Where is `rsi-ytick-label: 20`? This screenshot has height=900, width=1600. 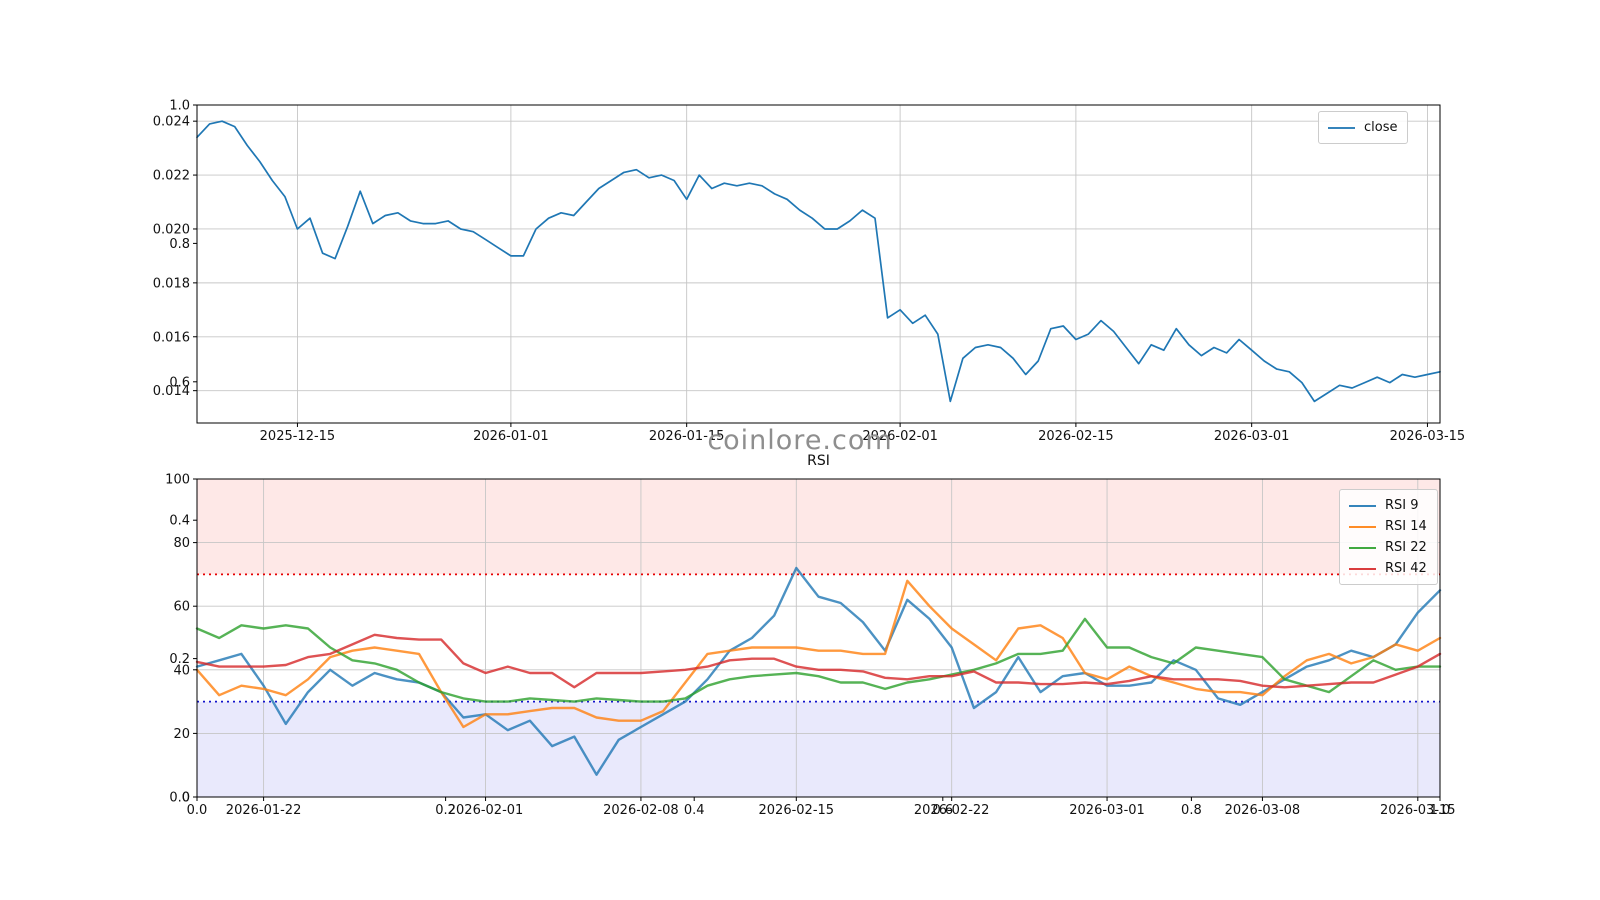 rsi-ytick-label: 20 is located at coordinates (181, 734).